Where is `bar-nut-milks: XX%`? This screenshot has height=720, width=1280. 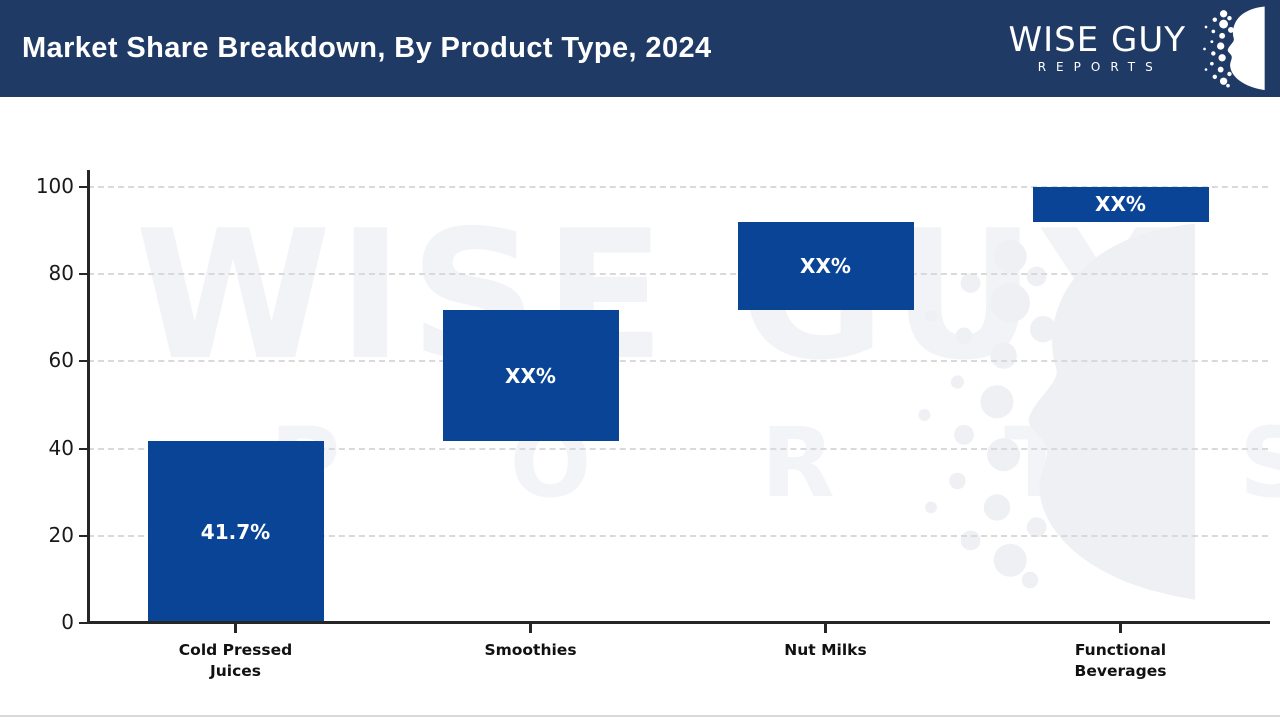 bar-nut-milks: XX% is located at coordinates (825, 266).